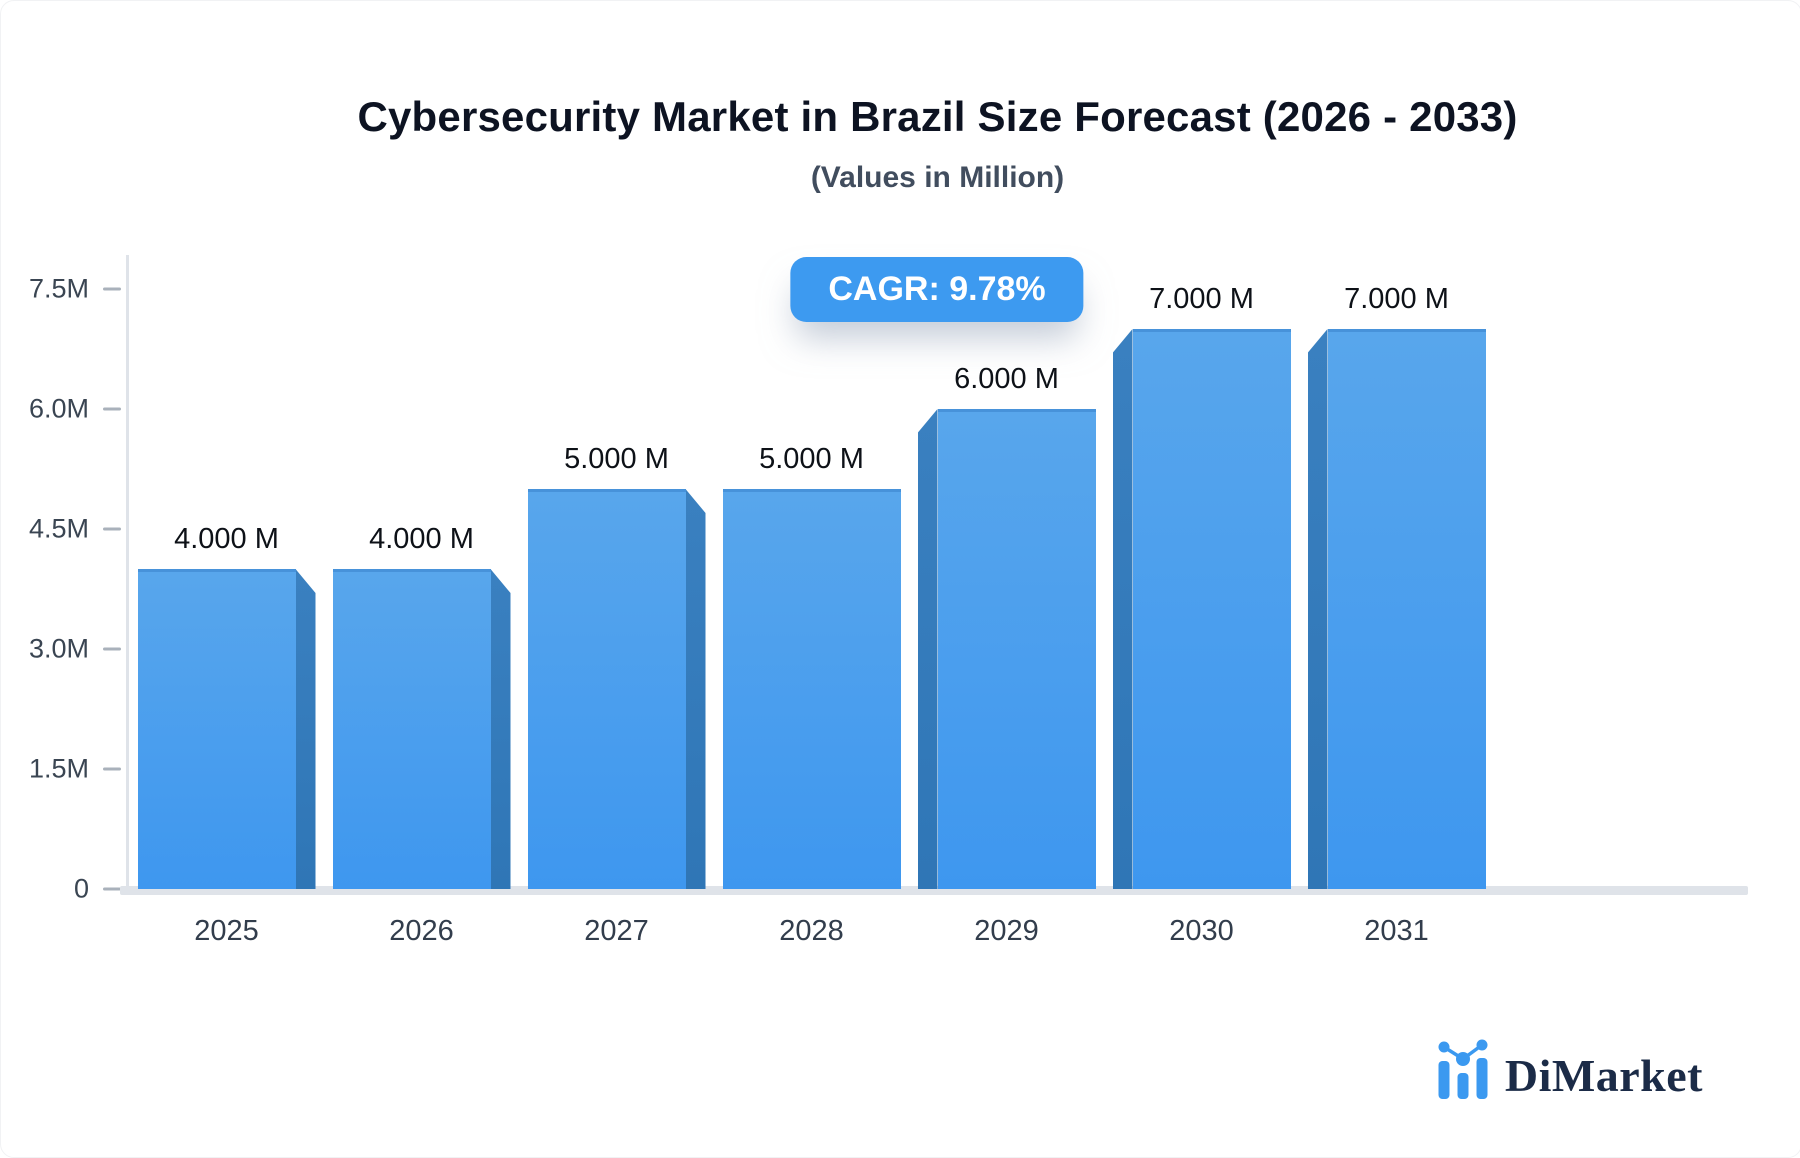 Image resolution: width=1800 pixels, height=1158 pixels. I want to click on y-tick: 3.0M, so click(62, 649).